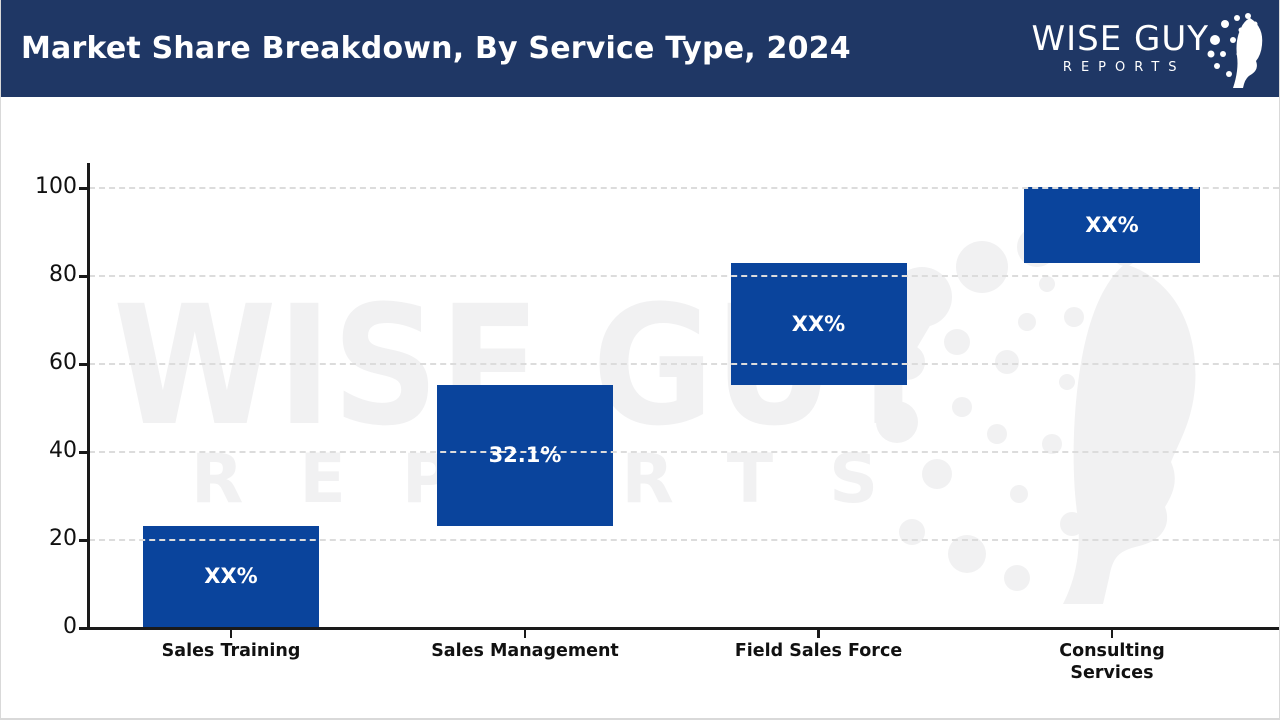 This screenshot has height=720, width=1280. I want to click on brand-subtitle: REPORTS, so click(1124, 67).